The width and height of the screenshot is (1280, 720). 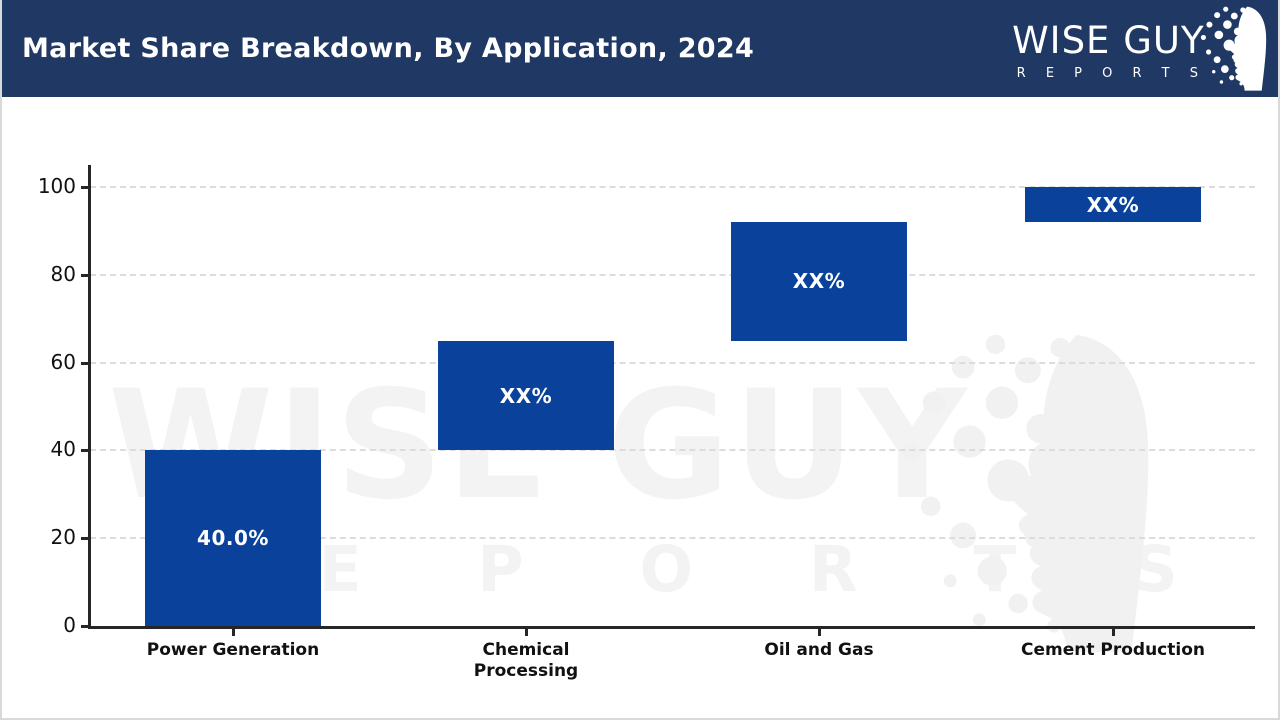 What do you see at coordinates (69, 625) in the screenshot?
I see `y-tick-label: 0` at bounding box center [69, 625].